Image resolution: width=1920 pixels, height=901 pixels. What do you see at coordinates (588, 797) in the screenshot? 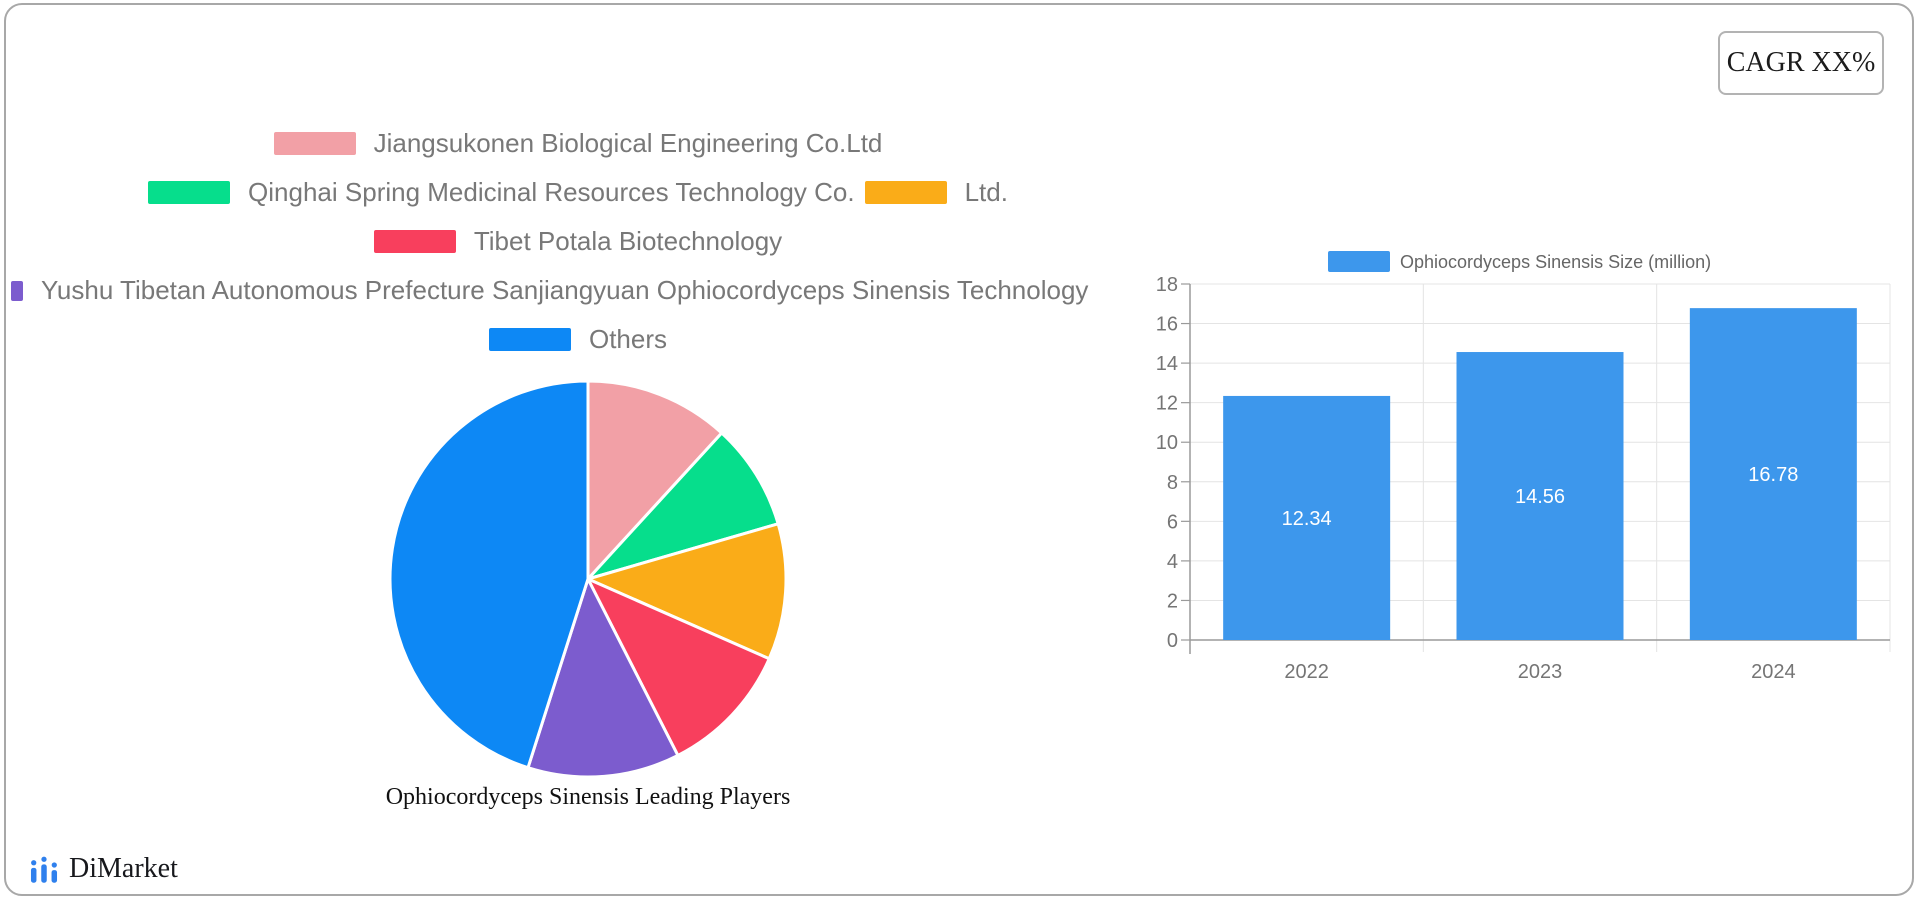
I see `pie-chart-title: Ophiocordyceps Sinensis Leading Players` at bounding box center [588, 797].